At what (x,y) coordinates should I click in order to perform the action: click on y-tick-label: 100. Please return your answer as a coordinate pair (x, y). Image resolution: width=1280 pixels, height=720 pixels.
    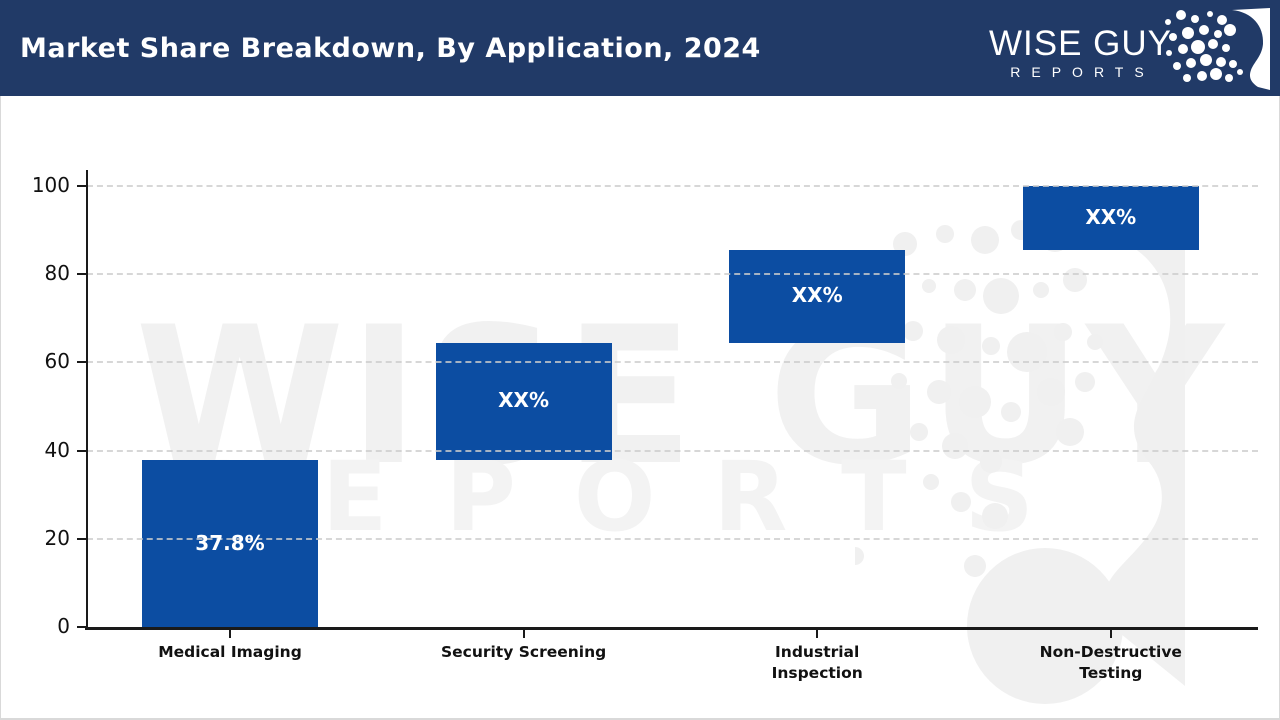
    Looking at the image, I should click on (50, 185).